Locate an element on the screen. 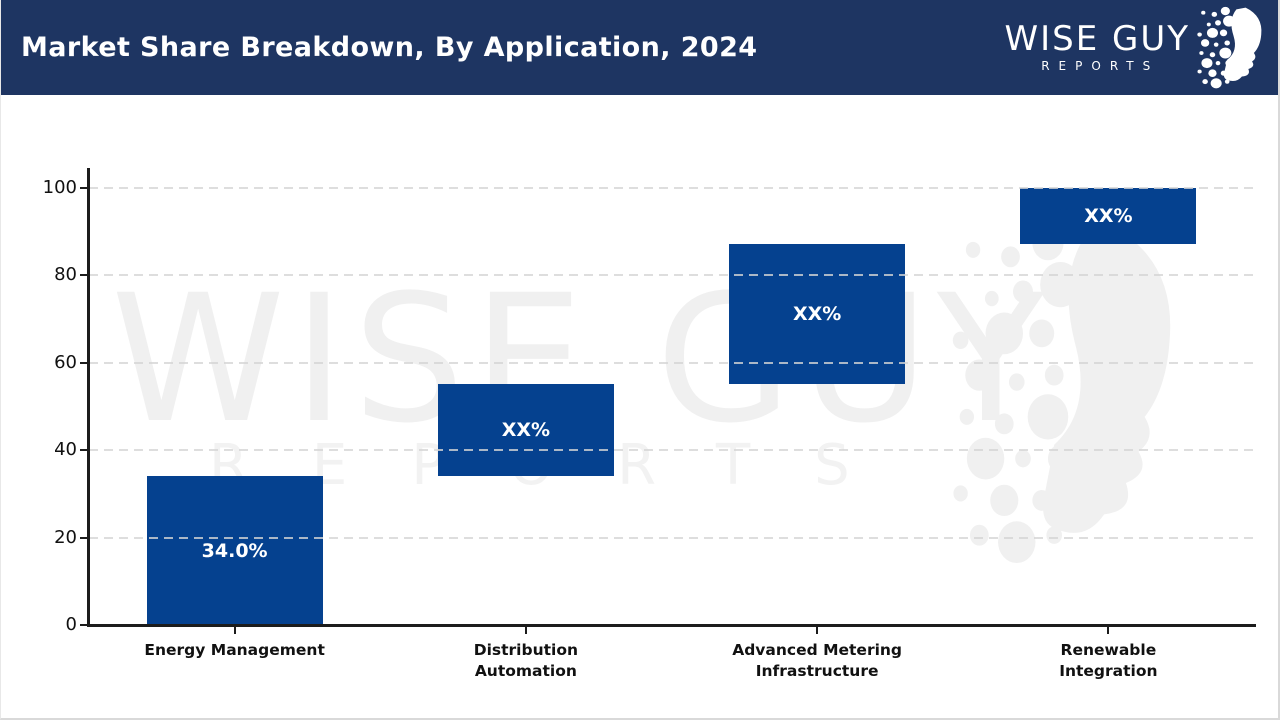  x-tick-label-line: Renewable is located at coordinates (1108, 650).